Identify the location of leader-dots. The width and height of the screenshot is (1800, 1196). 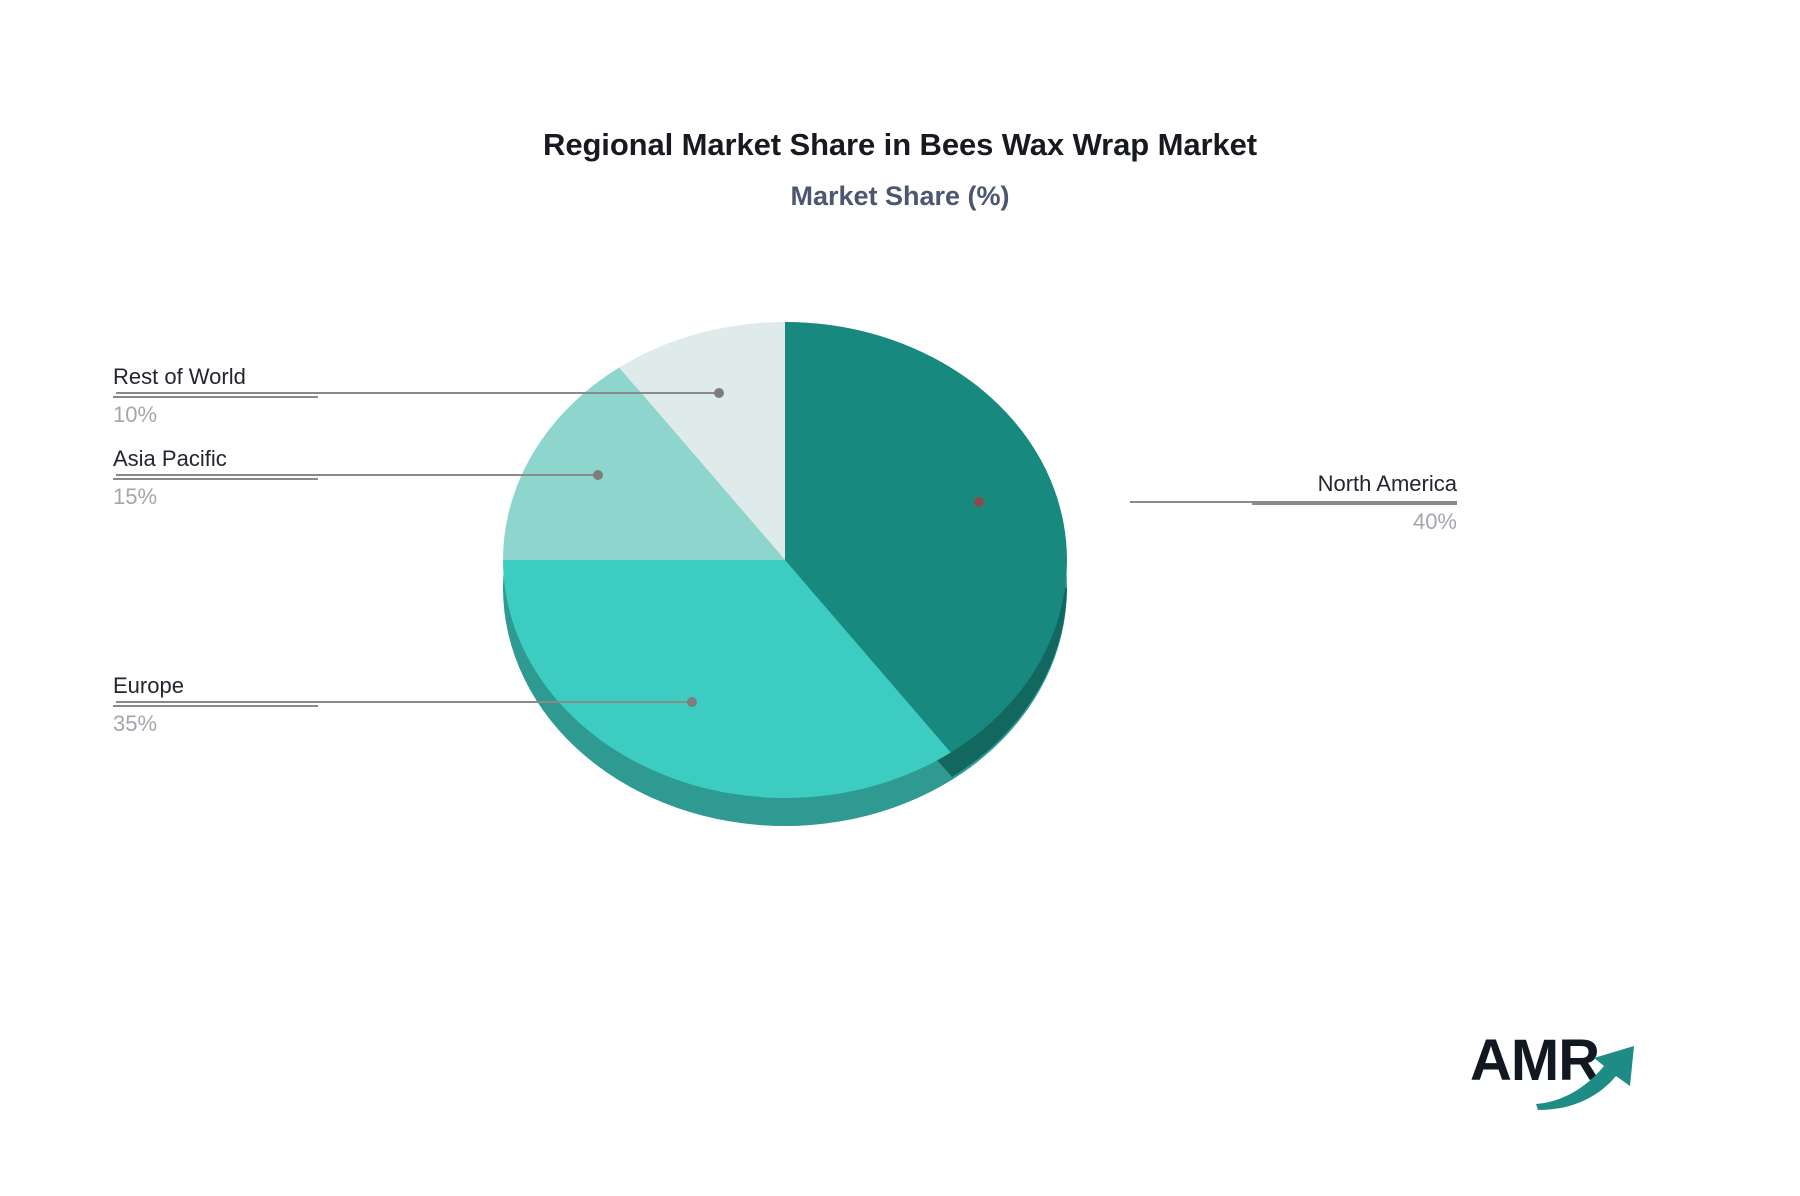
(788, 547).